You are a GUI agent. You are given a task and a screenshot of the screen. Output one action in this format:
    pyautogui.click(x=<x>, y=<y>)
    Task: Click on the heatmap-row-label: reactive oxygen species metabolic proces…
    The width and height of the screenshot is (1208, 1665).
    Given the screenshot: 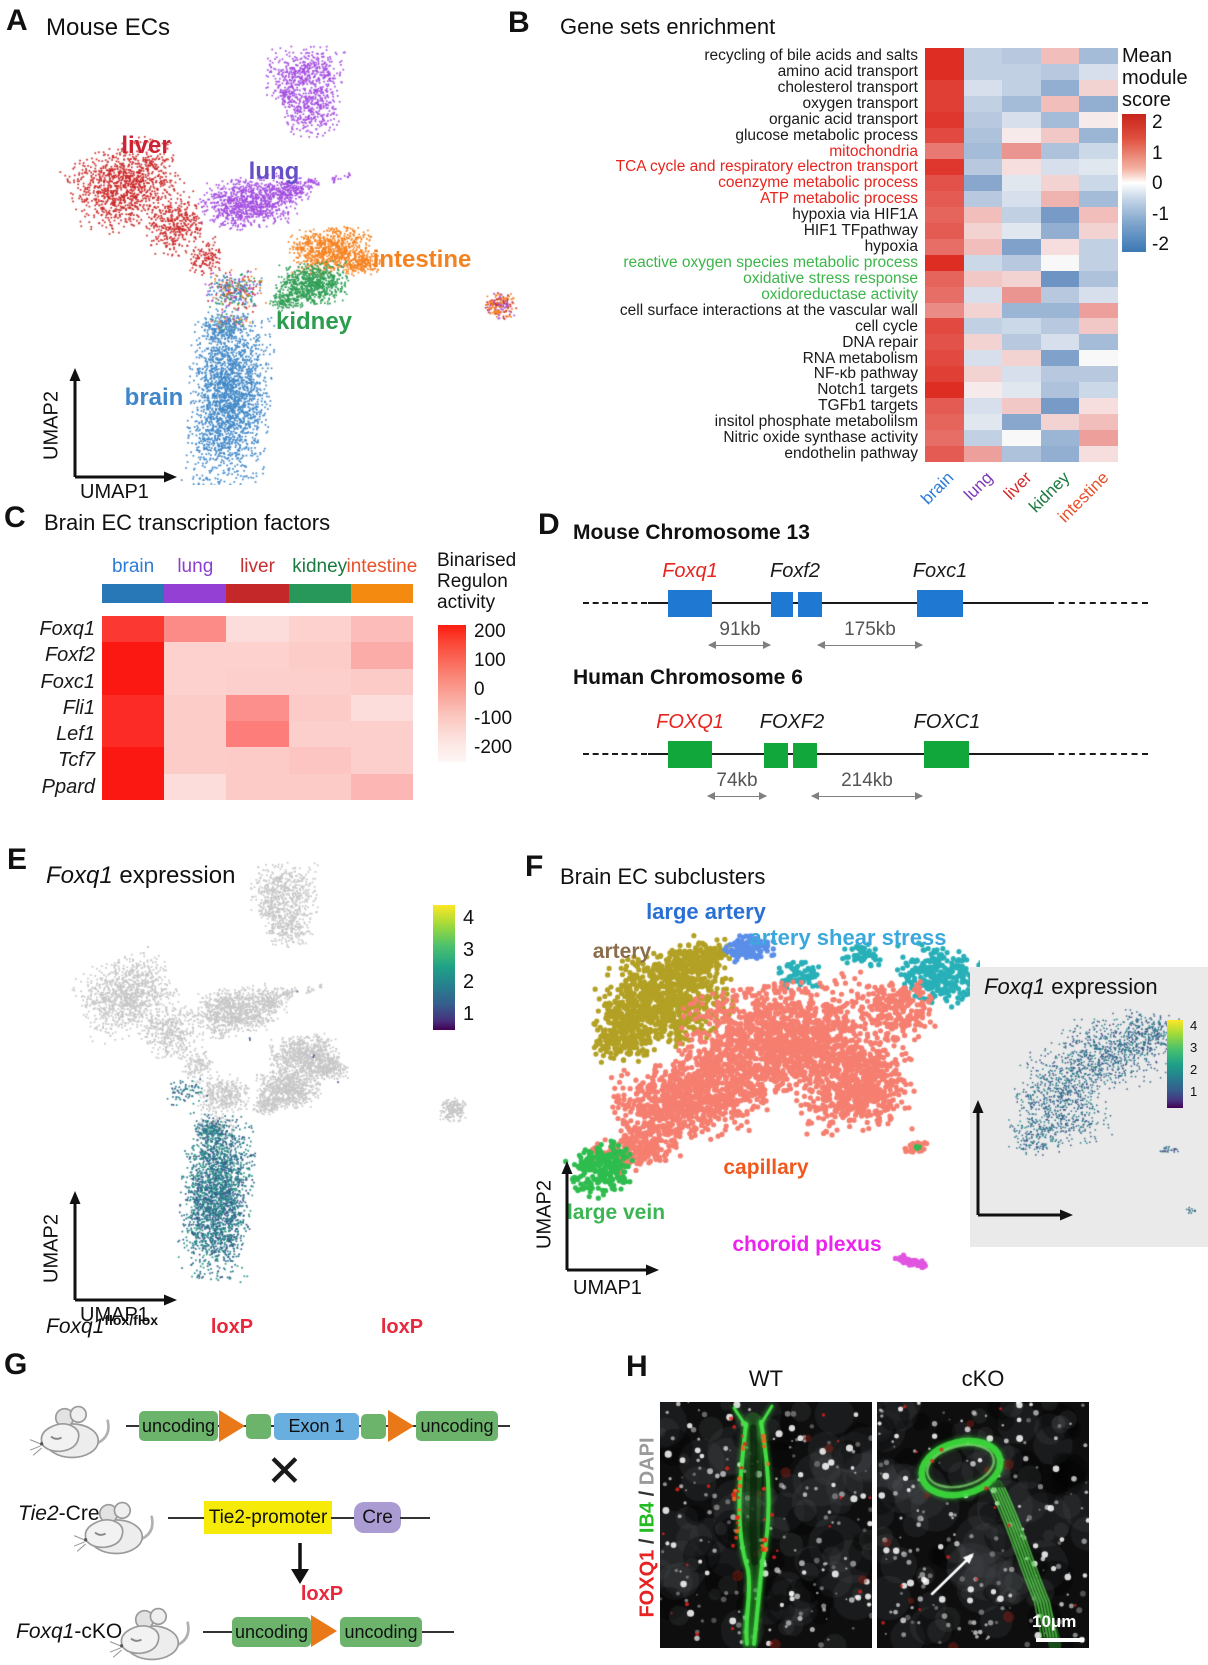 What is the action you would take?
    pyautogui.click(x=770, y=262)
    